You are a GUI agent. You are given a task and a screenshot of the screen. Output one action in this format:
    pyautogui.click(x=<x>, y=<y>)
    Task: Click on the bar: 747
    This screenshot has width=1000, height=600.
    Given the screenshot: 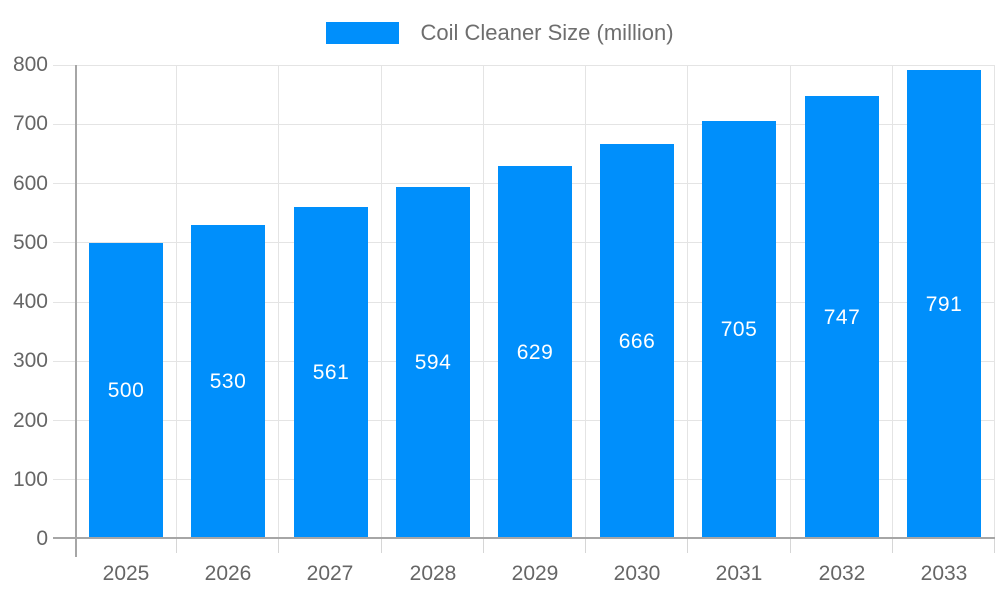 What is the action you would take?
    pyautogui.click(x=842, y=317)
    